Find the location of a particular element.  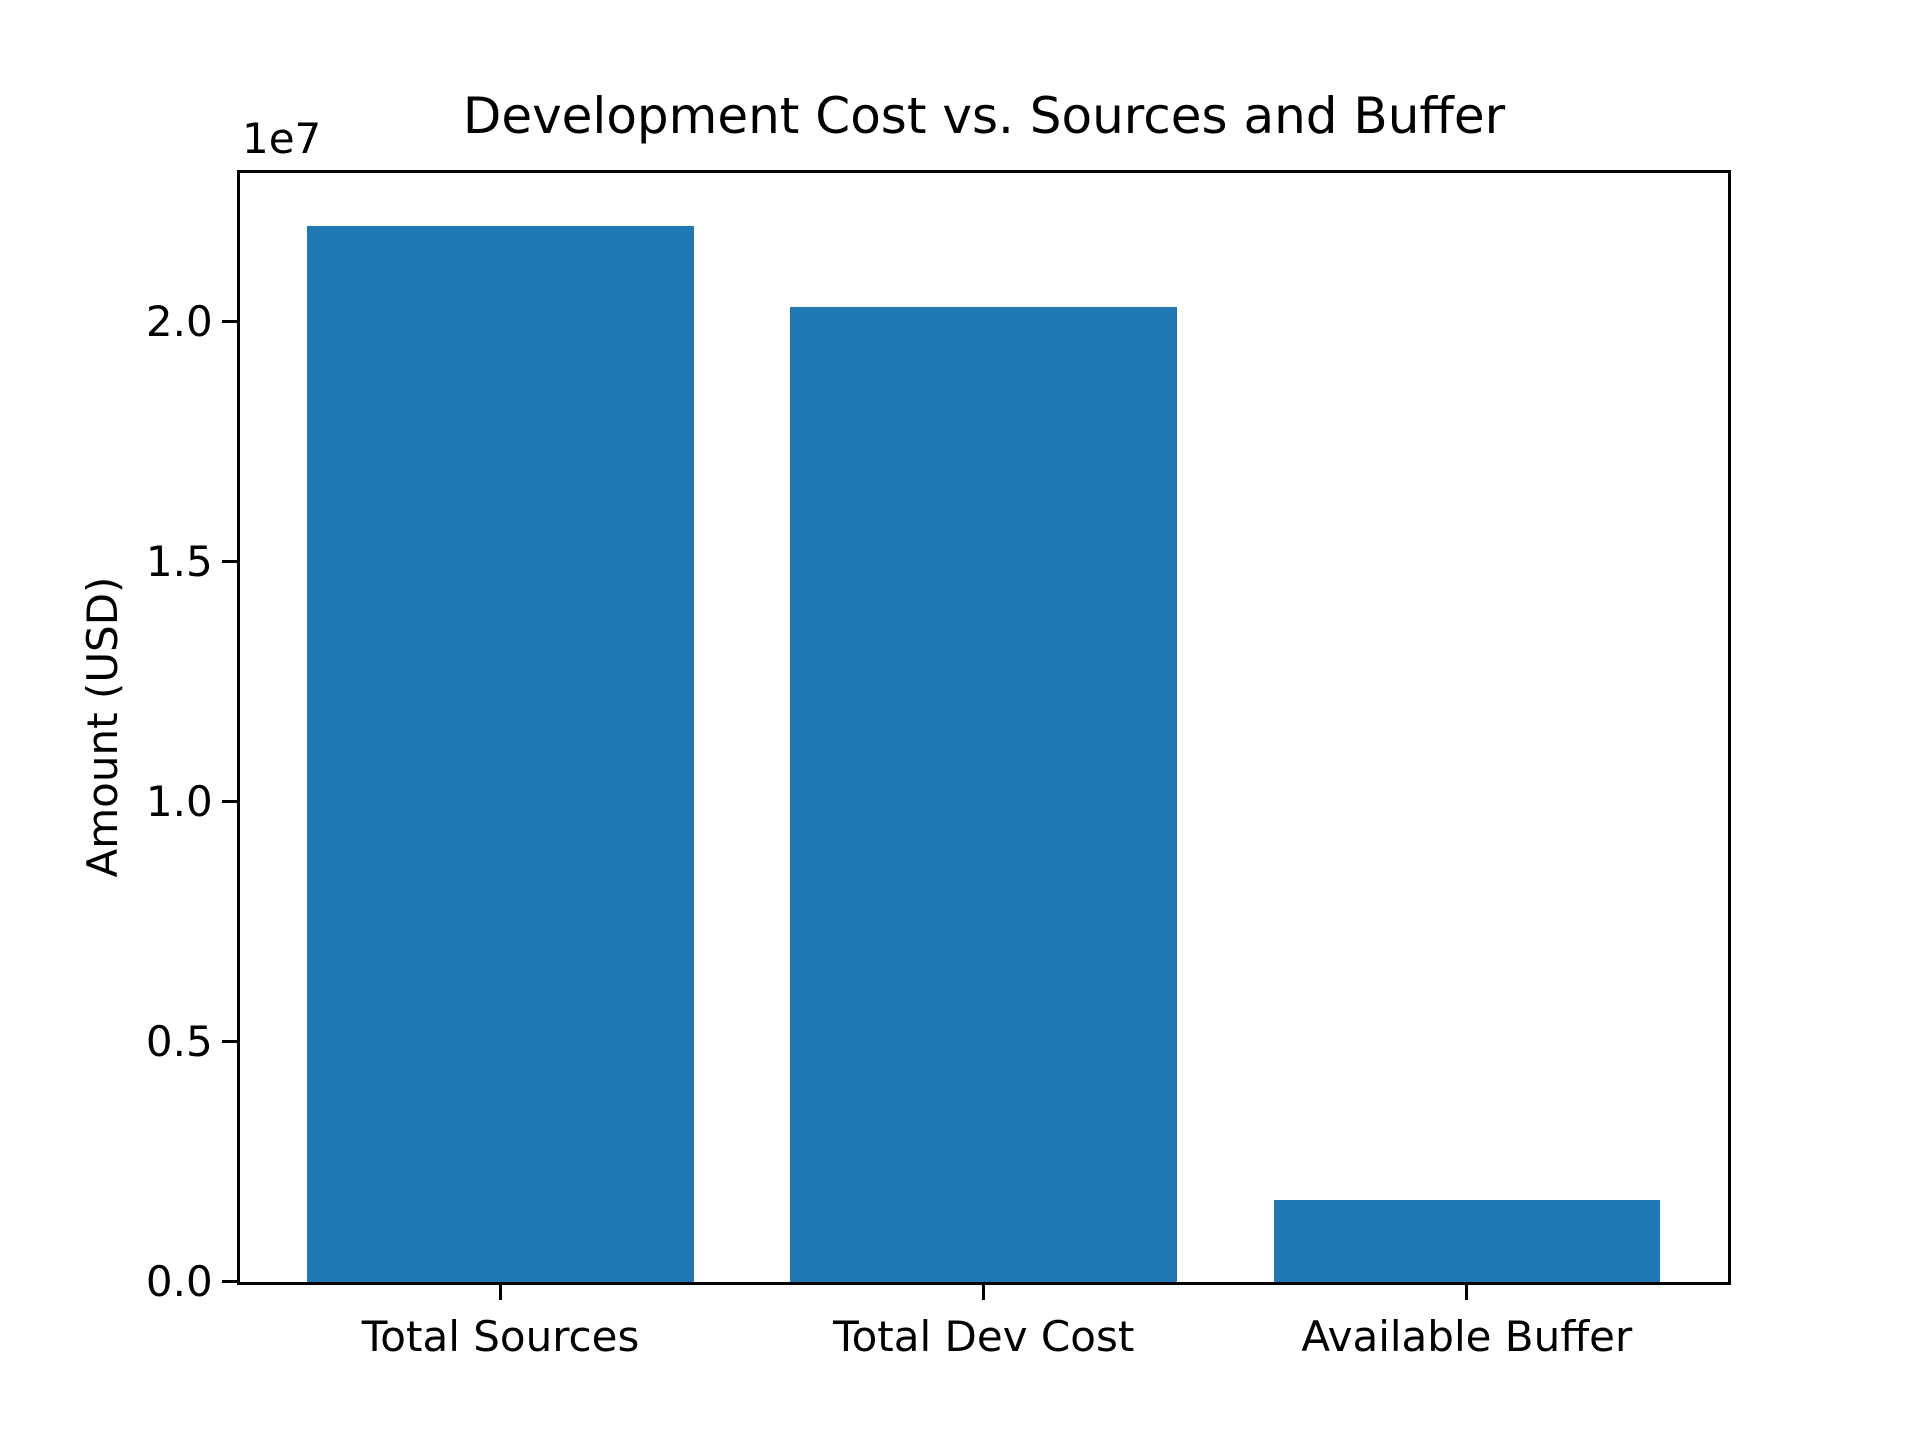

y-axis-label: Amount (USD) is located at coordinates (102, 727).